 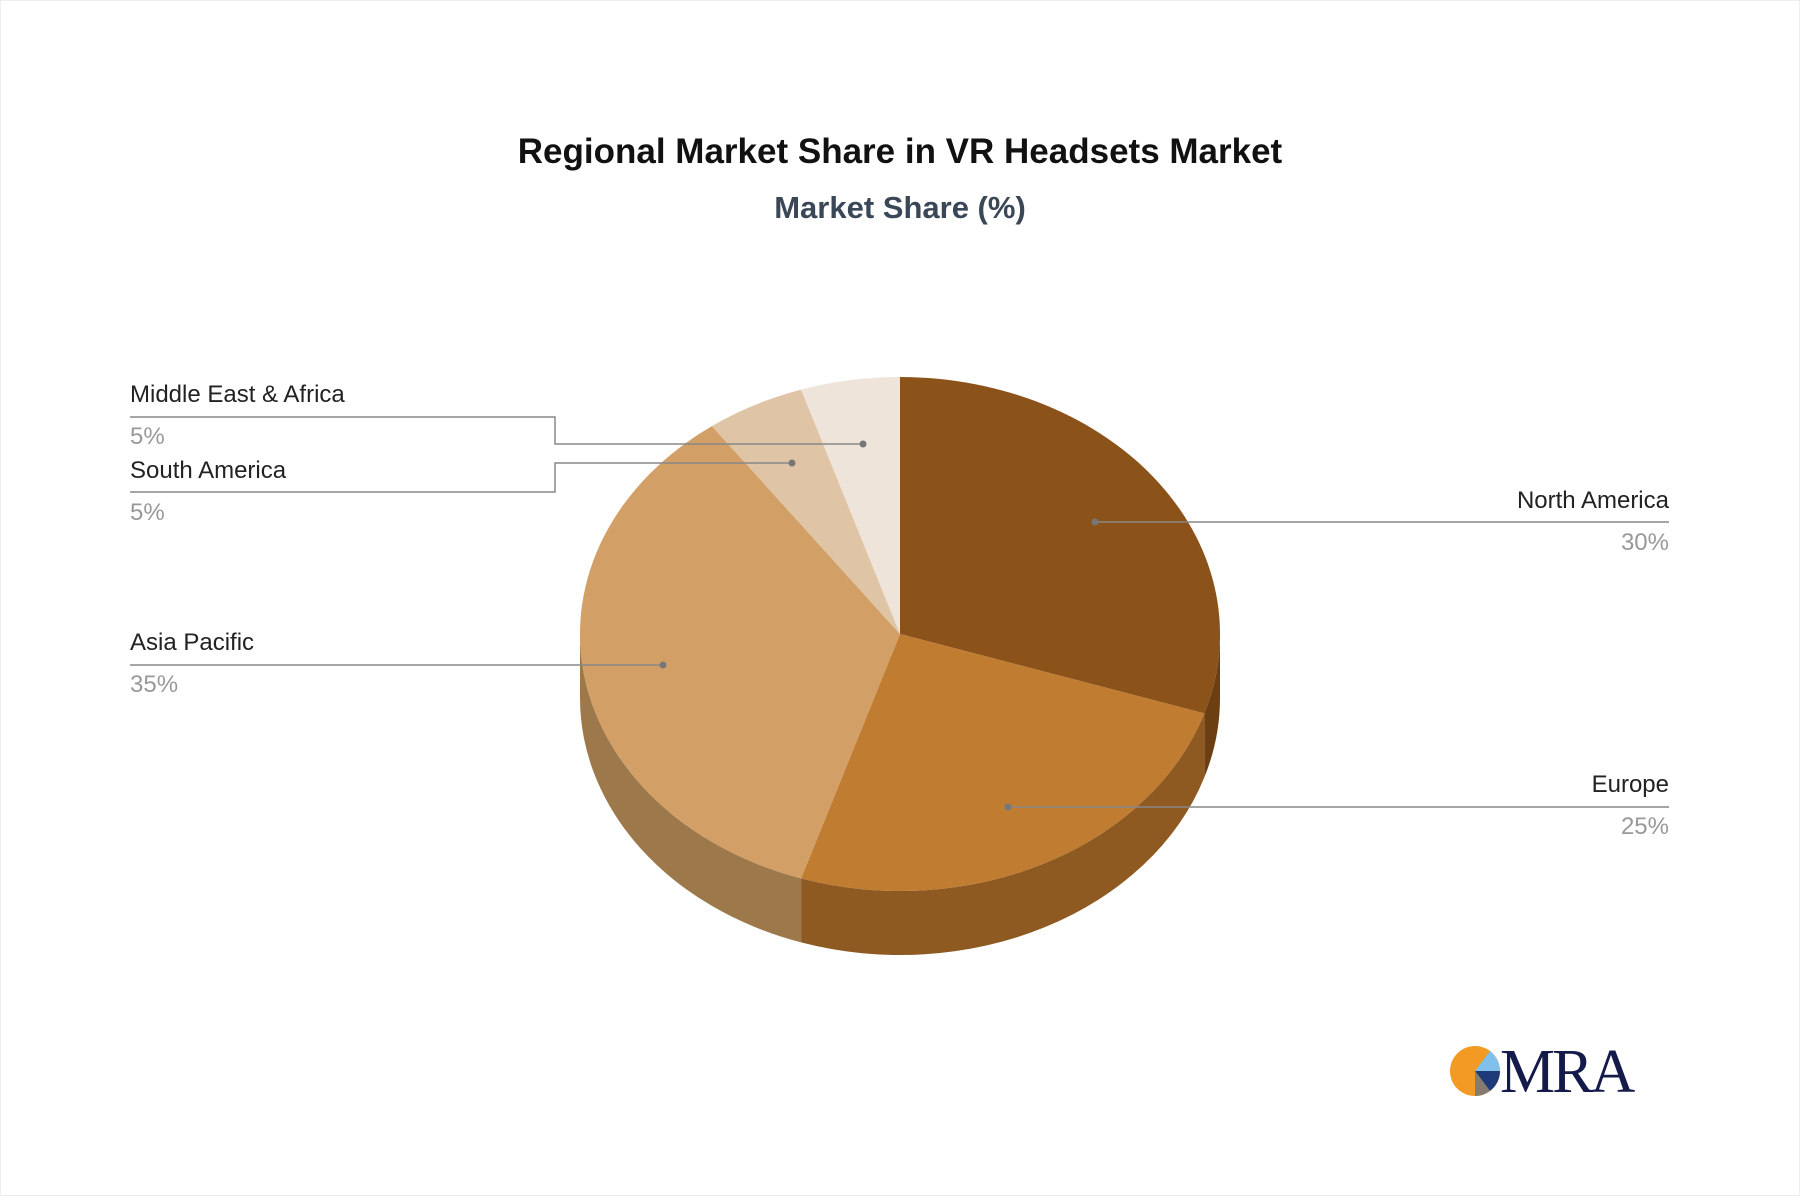 I want to click on pie-slice-asia-pacific, so click(x=740, y=652).